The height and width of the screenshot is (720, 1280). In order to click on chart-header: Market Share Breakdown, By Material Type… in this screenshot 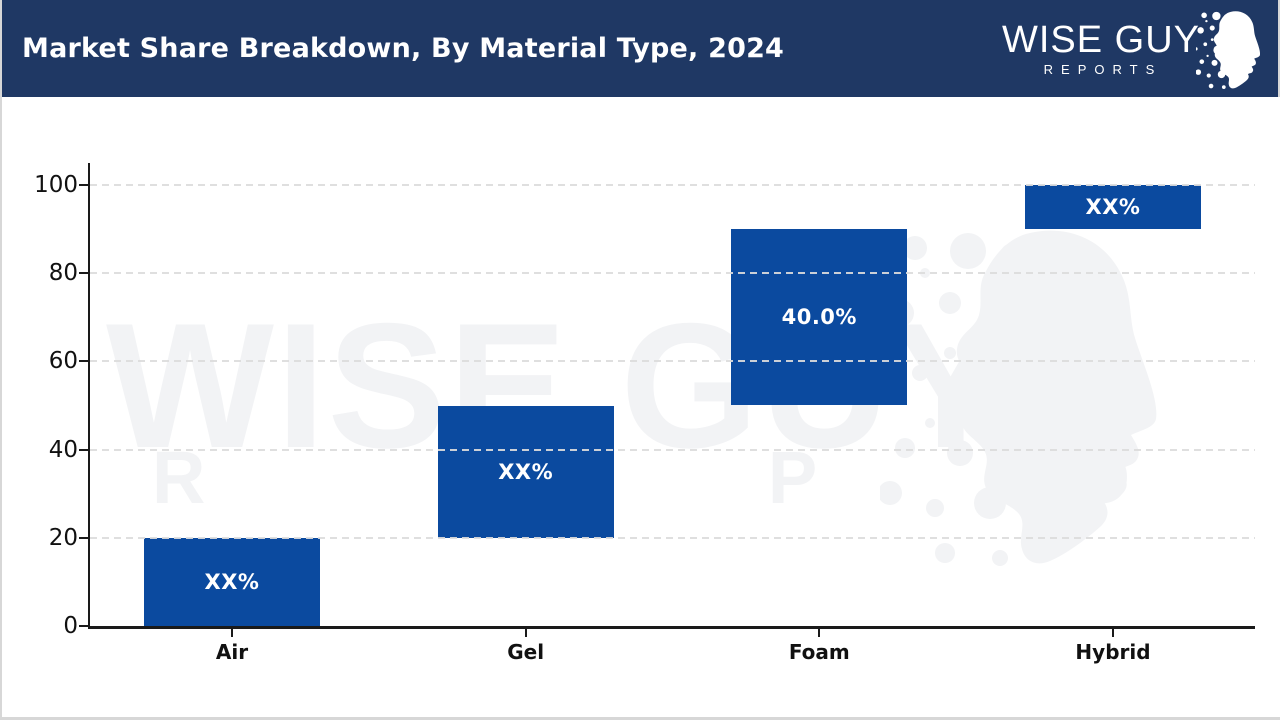, I will do `click(640, 48)`.